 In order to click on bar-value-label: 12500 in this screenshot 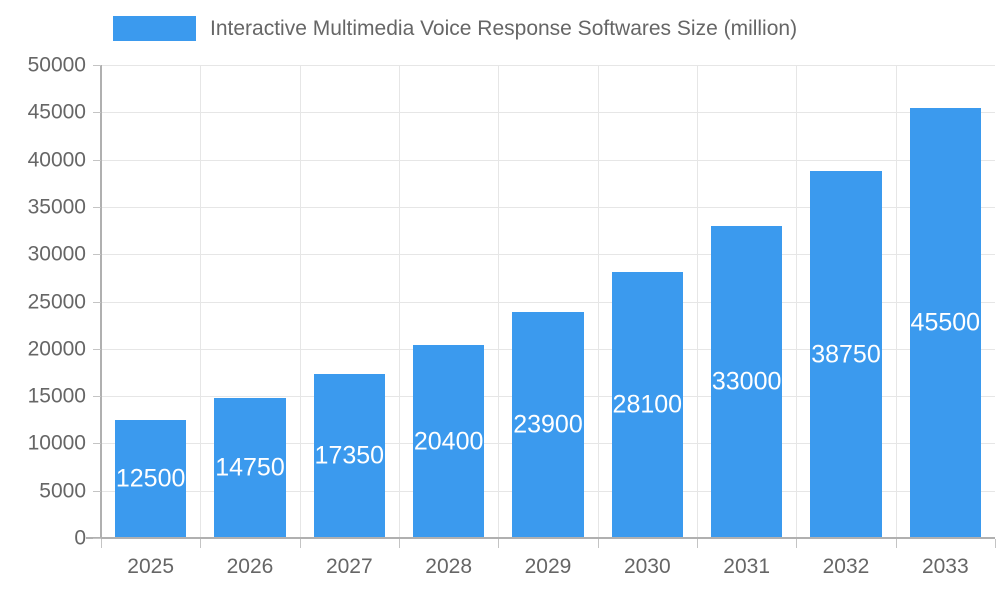, I will do `click(150, 478)`.